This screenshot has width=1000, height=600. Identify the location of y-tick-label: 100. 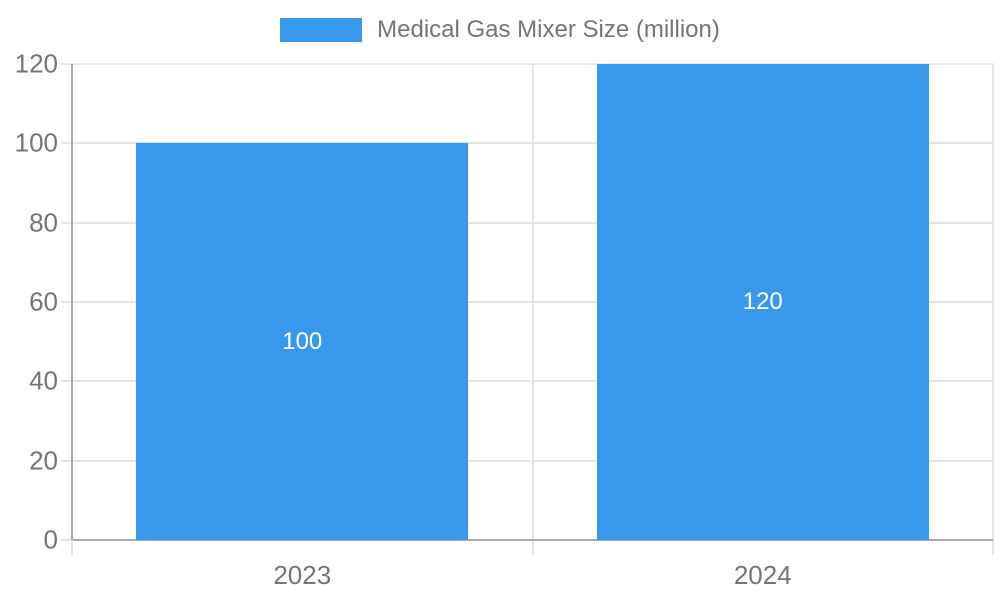
(36, 142).